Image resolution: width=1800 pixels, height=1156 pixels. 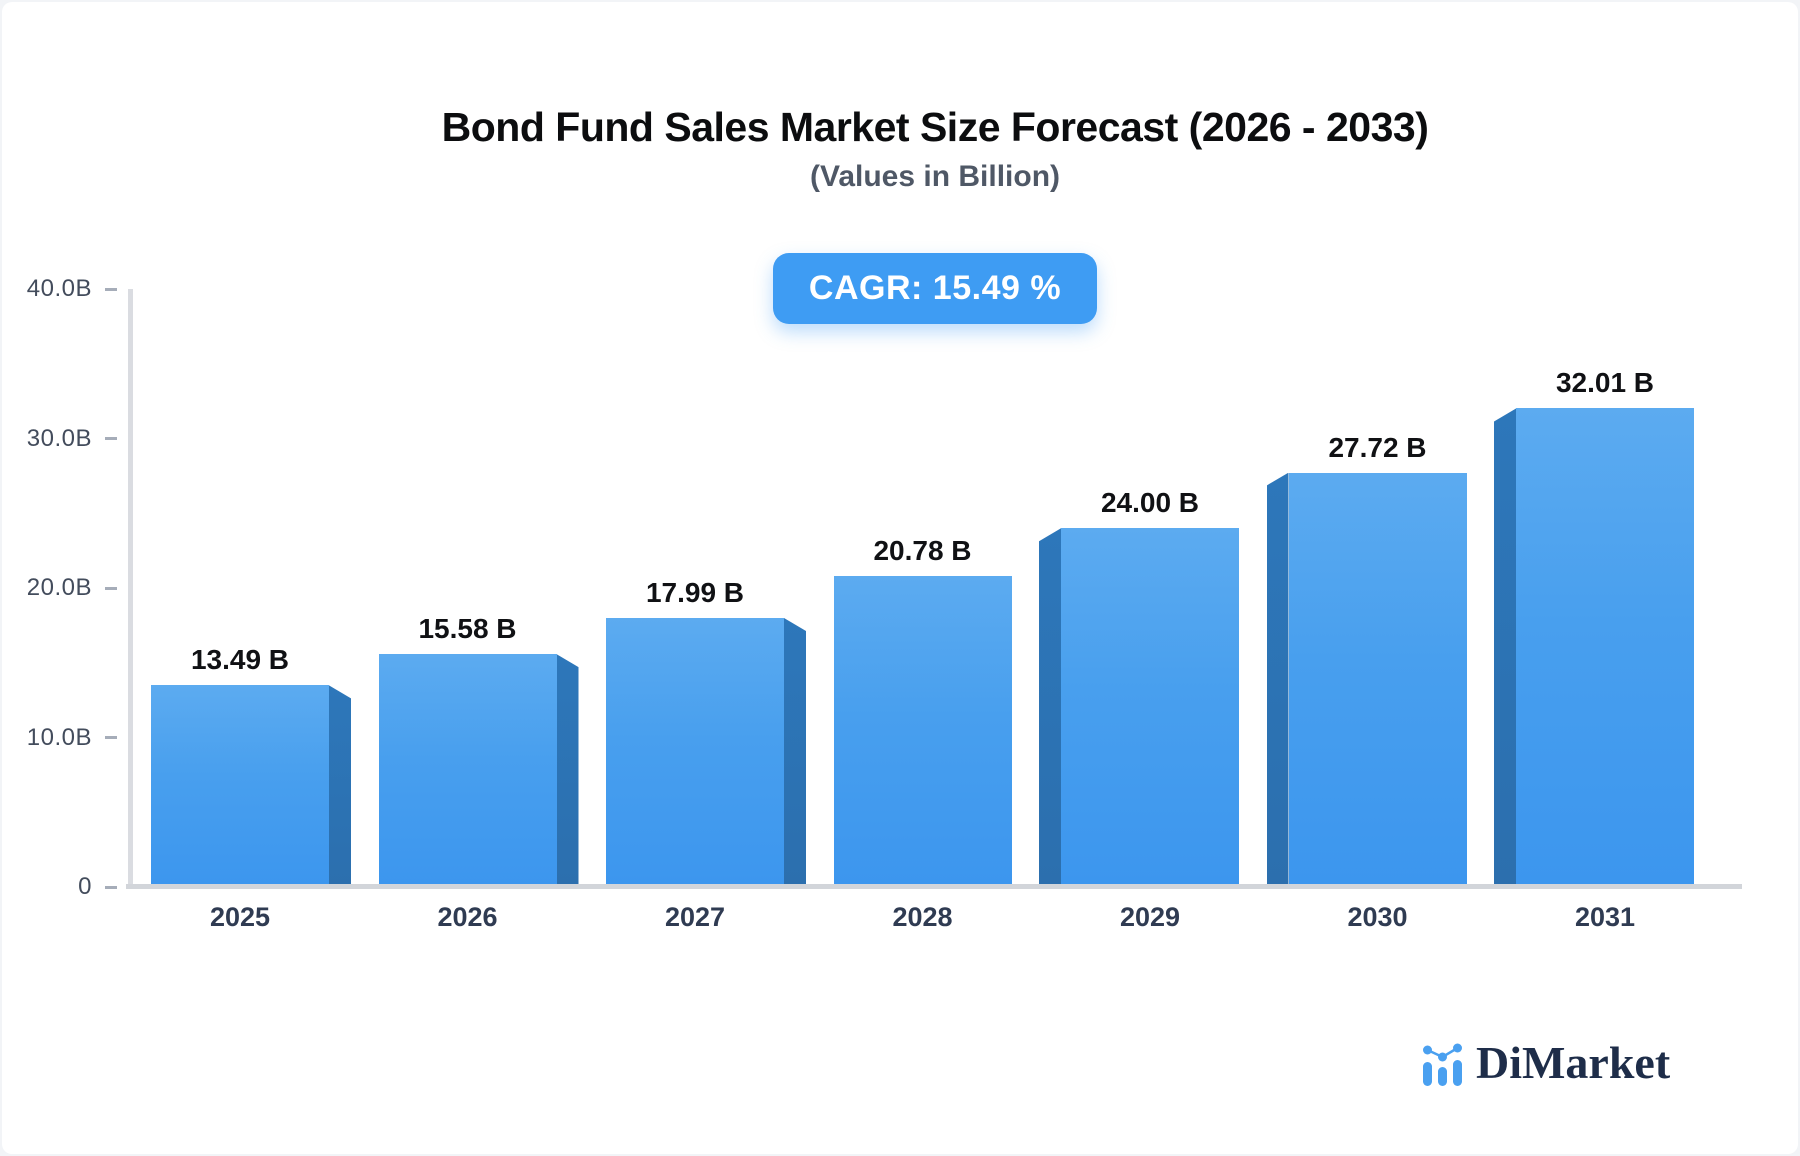 What do you see at coordinates (935, 176) in the screenshot?
I see `chart-subtitle: (Values in Billion)` at bounding box center [935, 176].